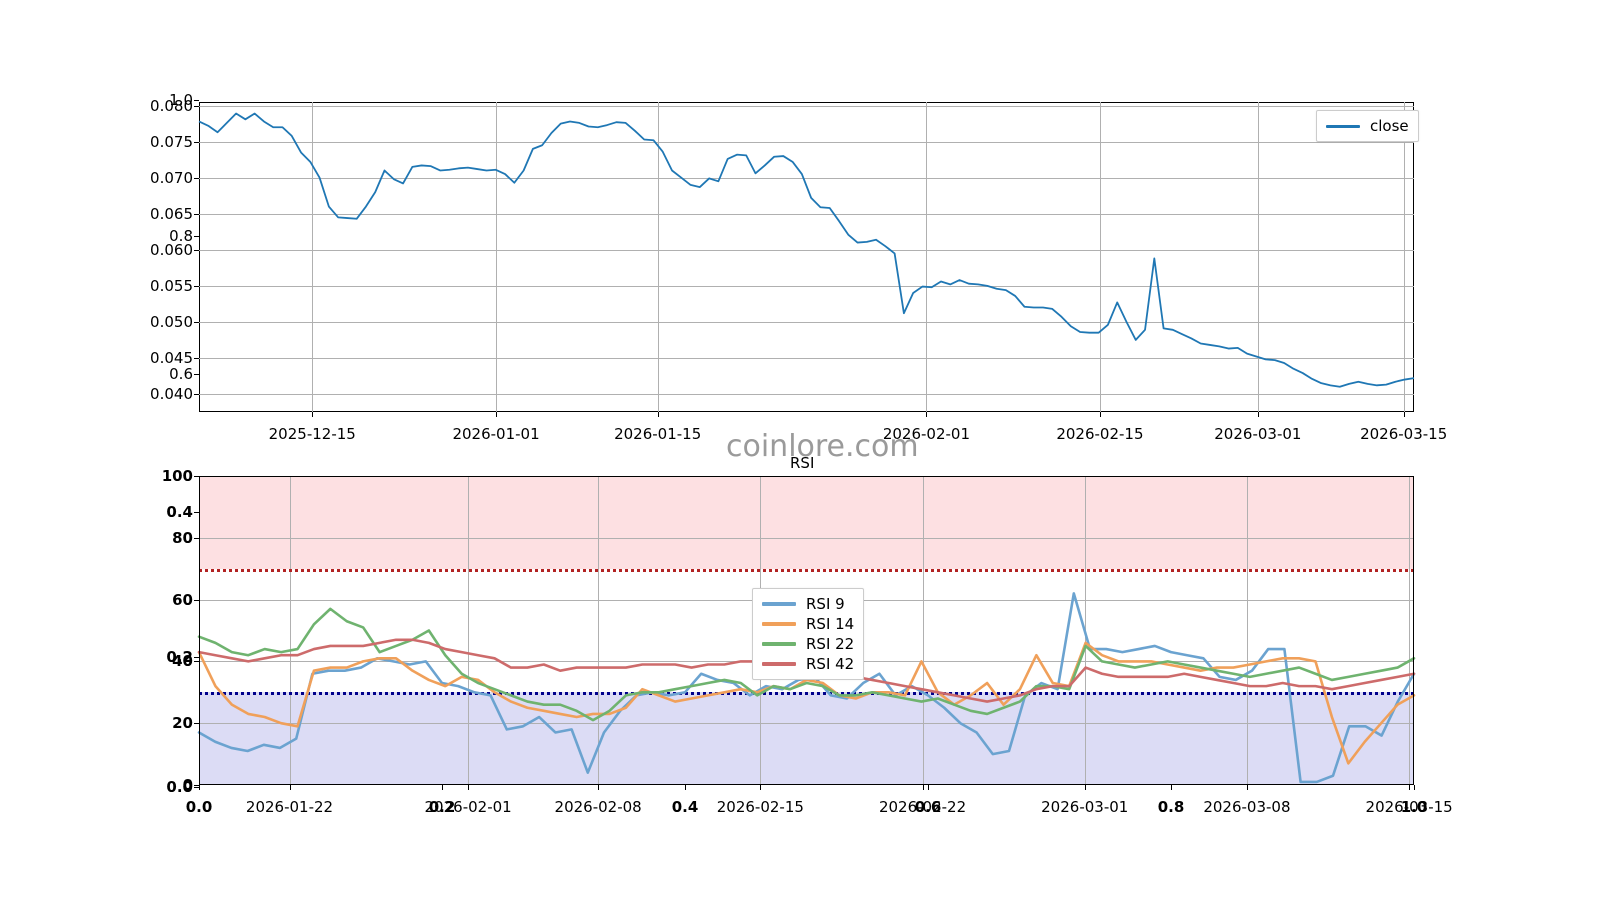 The image size is (1600, 900). What do you see at coordinates (468, 807) in the screenshot?
I see `rsi-x-tick-label: 2026-02-01` at bounding box center [468, 807].